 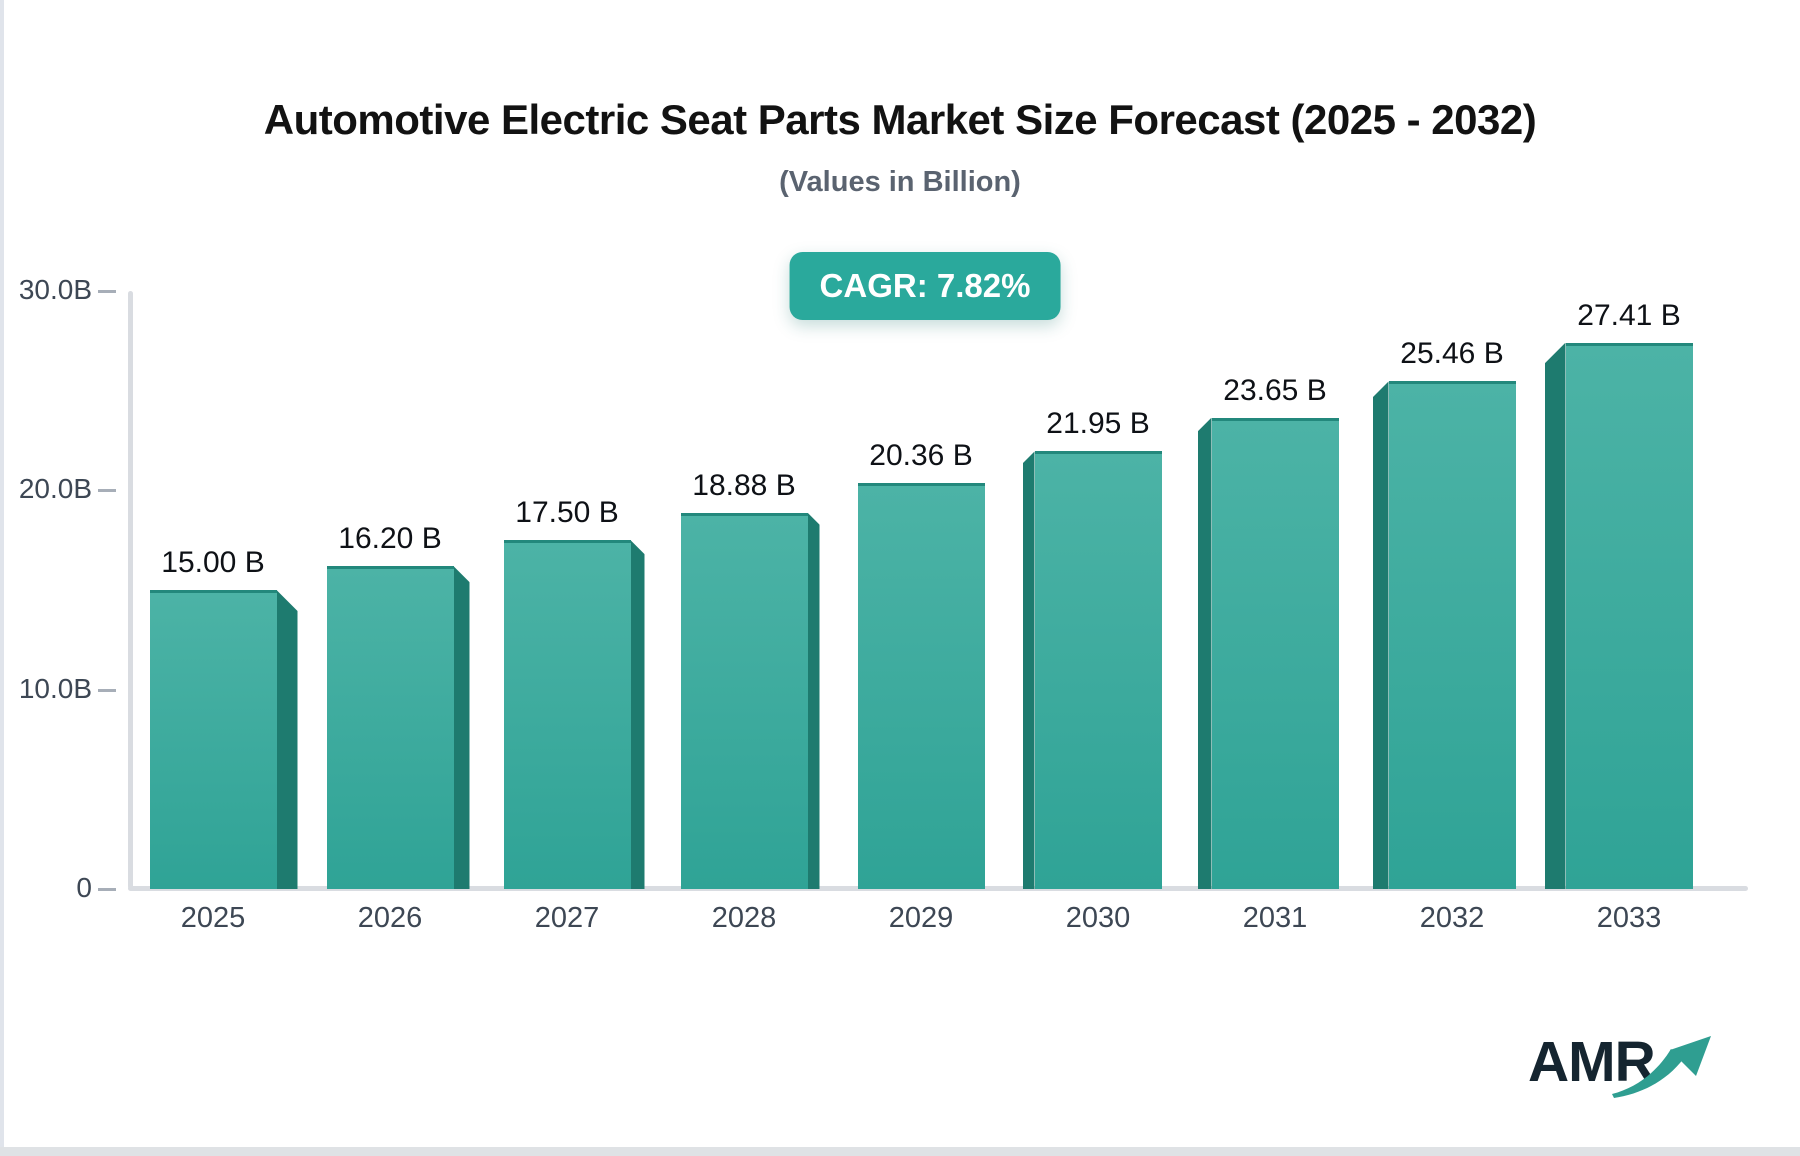 What do you see at coordinates (1275, 390) in the screenshot?
I see `bar-value-label: 23.65 B` at bounding box center [1275, 390].